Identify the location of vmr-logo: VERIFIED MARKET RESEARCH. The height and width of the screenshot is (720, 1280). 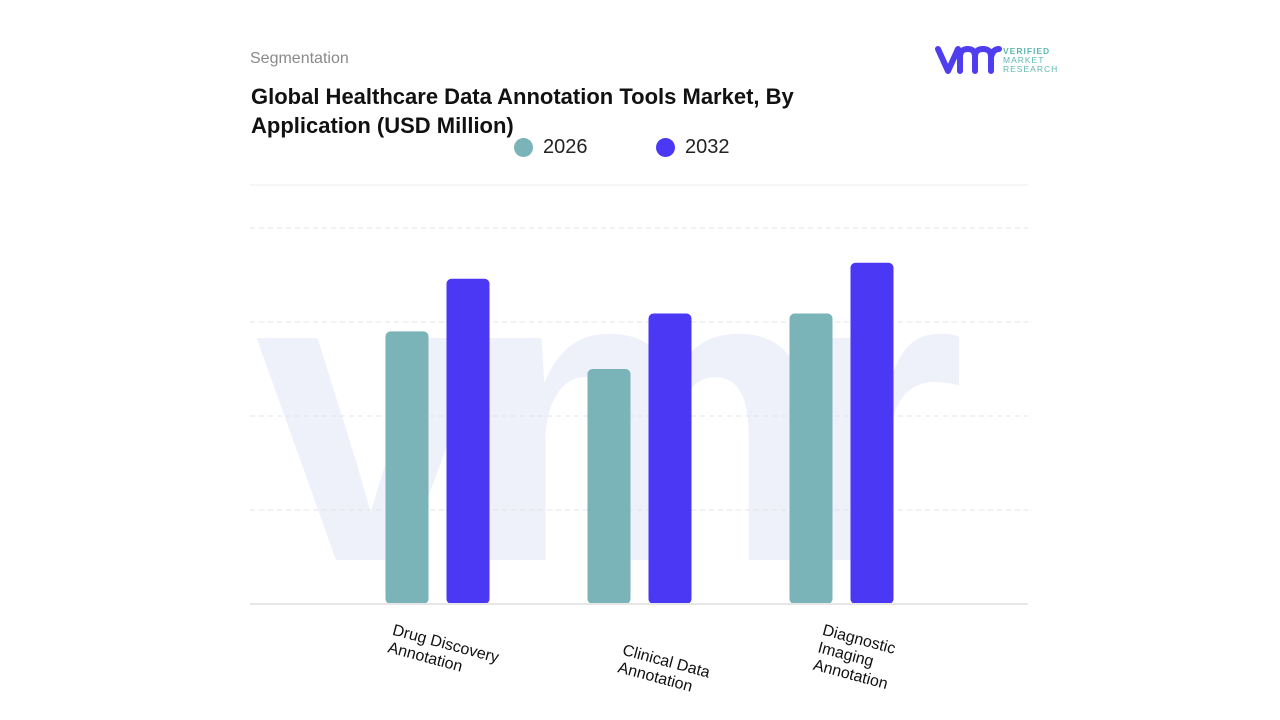
(996, 60).